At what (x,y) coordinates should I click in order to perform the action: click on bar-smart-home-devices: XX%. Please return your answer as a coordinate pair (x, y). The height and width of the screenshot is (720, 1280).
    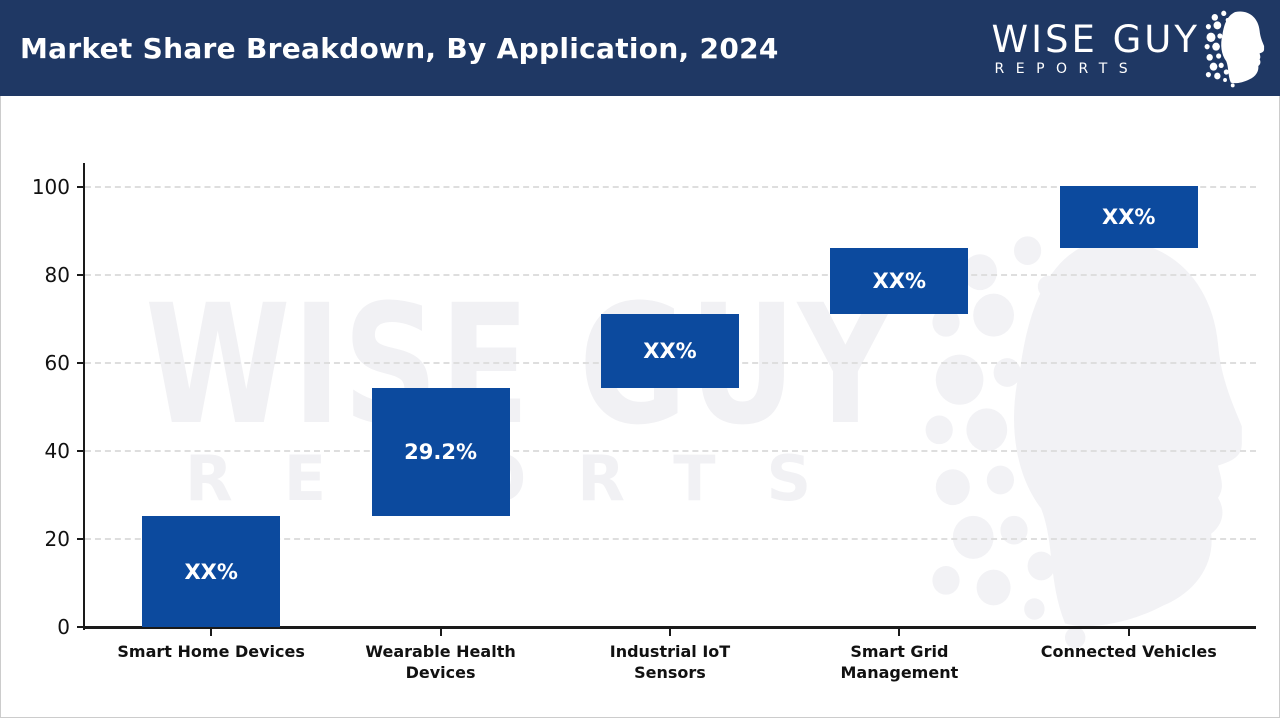
    Looking at the image, I should click on (211, 571).